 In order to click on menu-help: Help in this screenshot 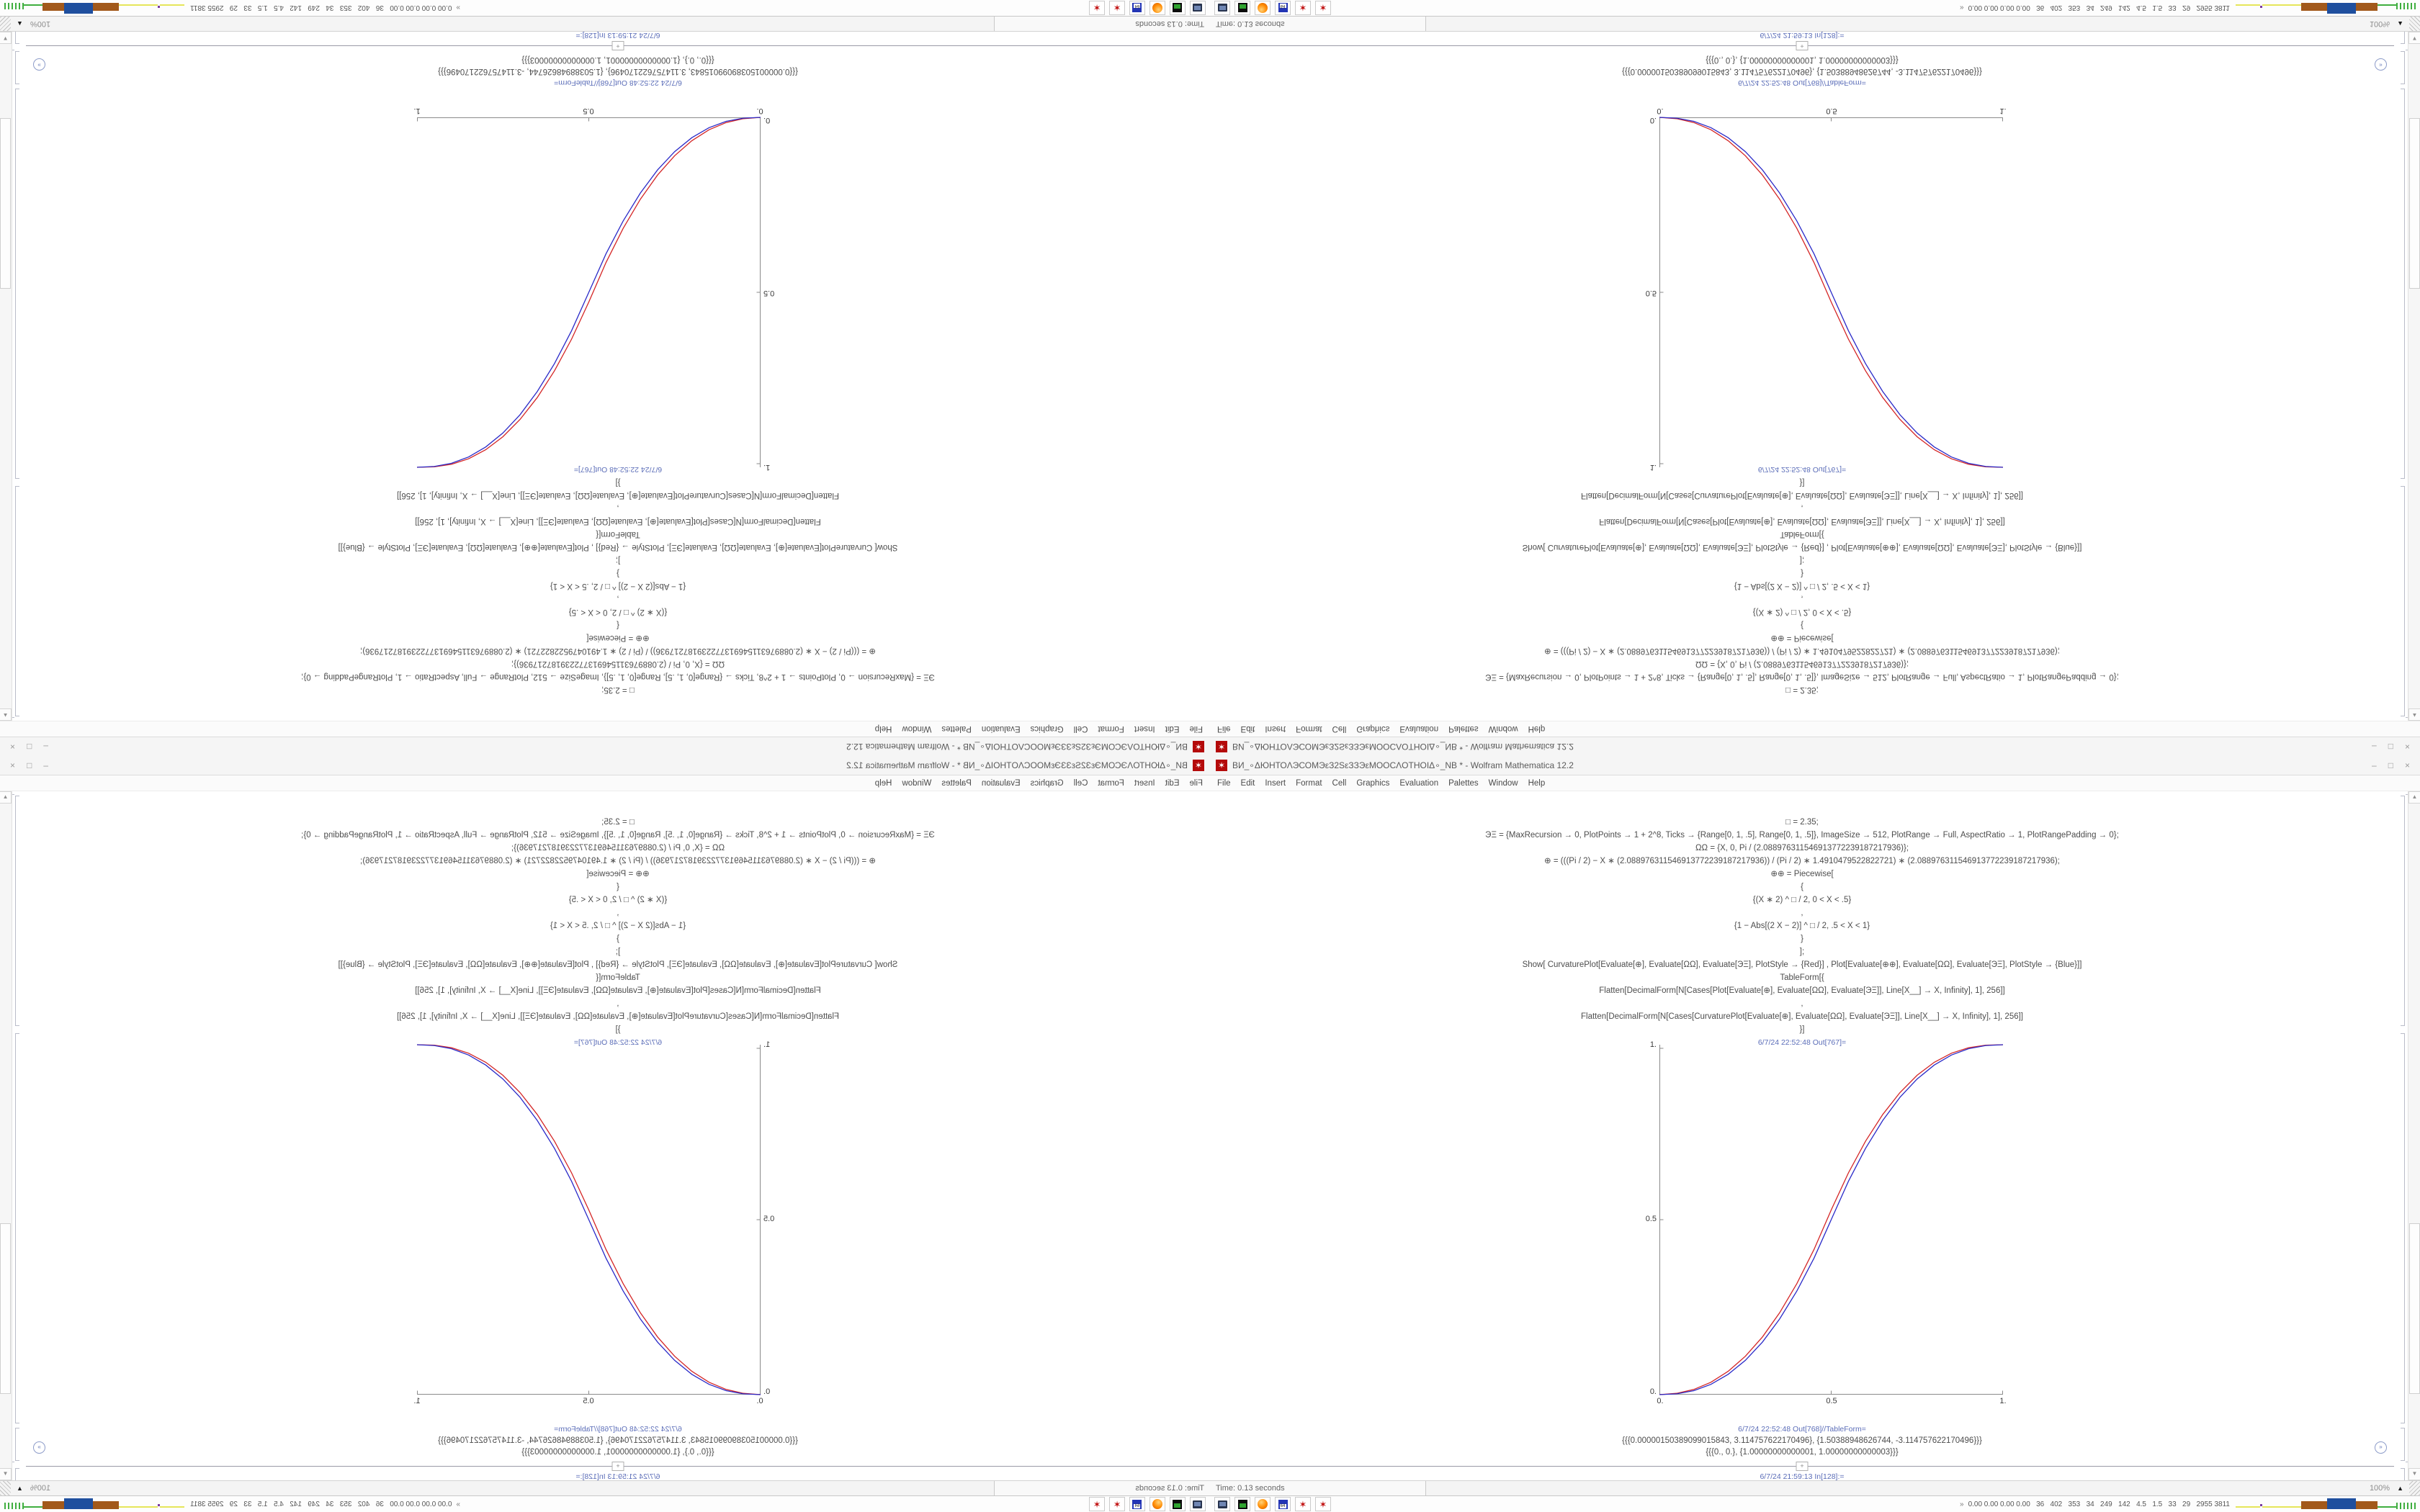, I will do `click(883, 729)`.